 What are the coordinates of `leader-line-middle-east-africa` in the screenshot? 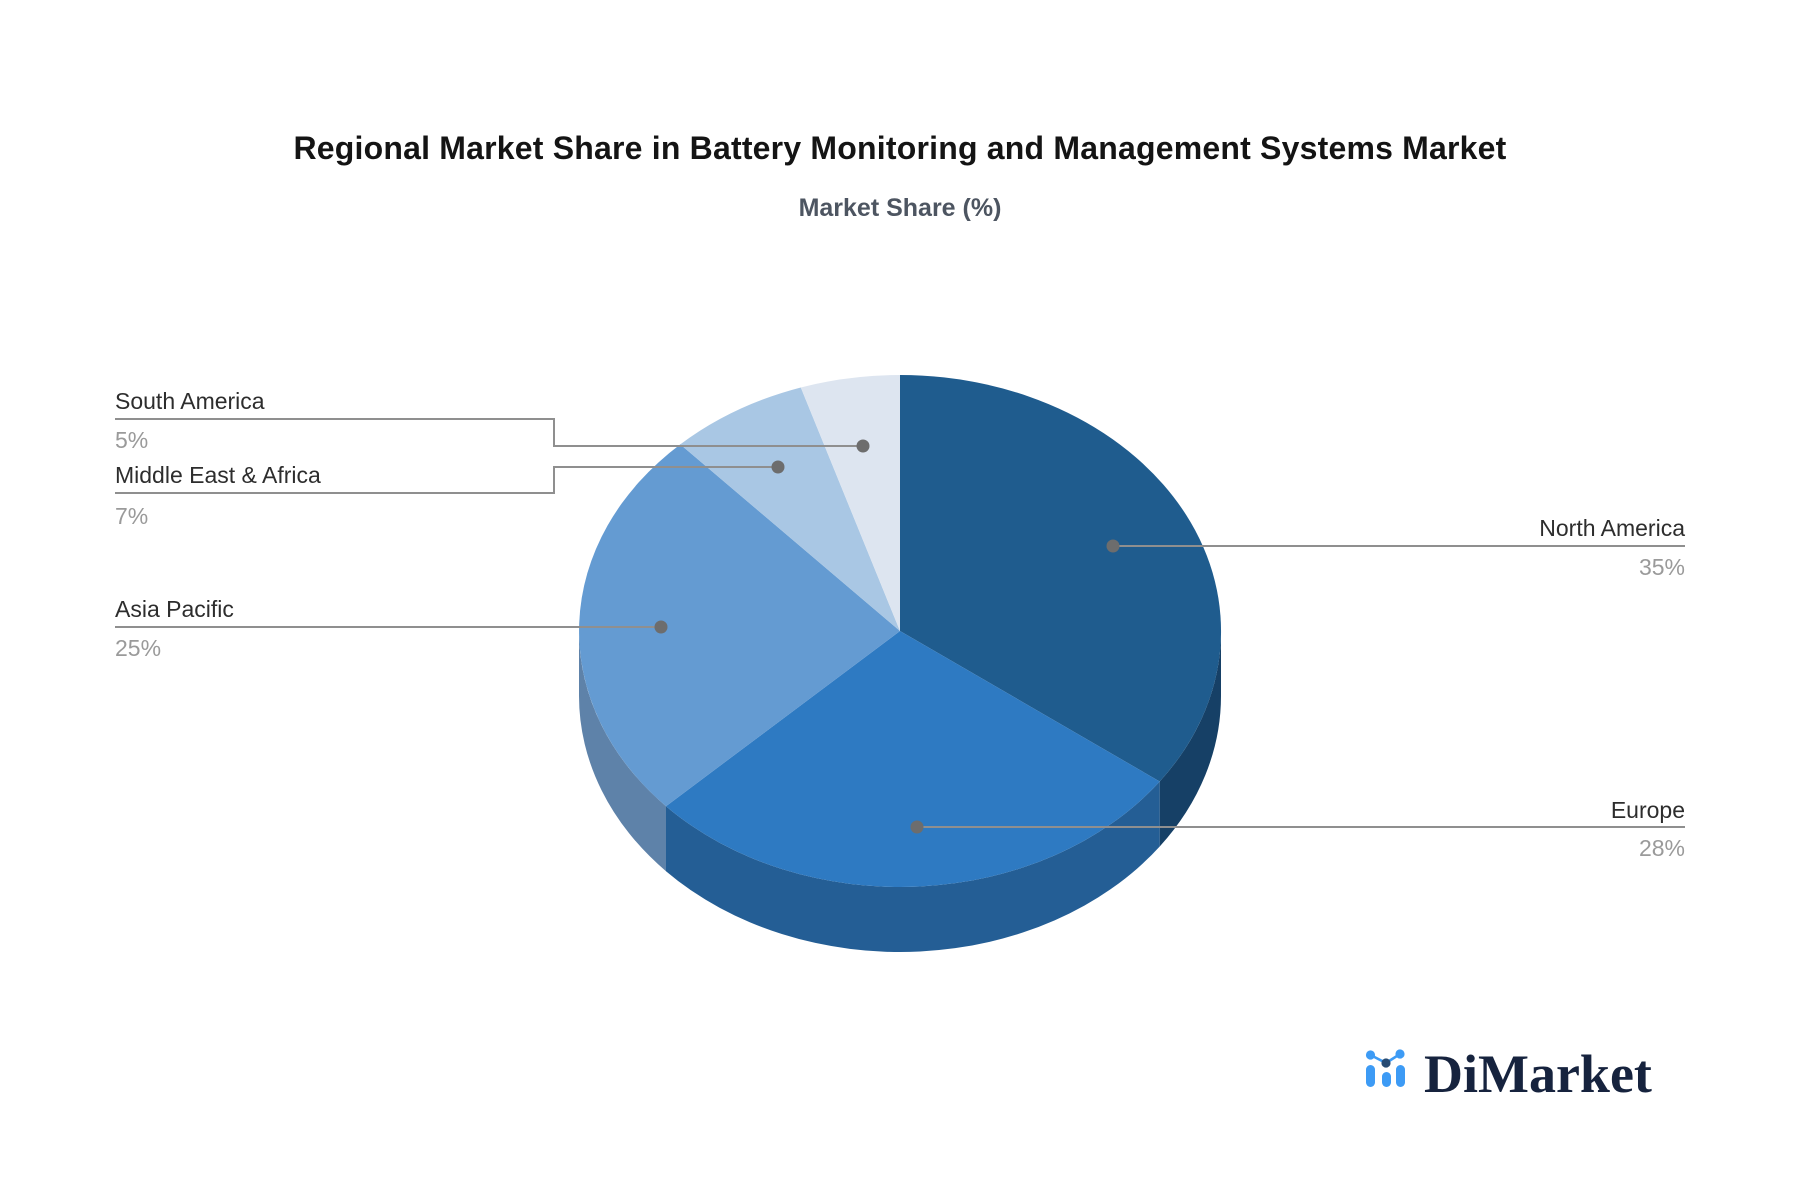 It's located at (446, 480).